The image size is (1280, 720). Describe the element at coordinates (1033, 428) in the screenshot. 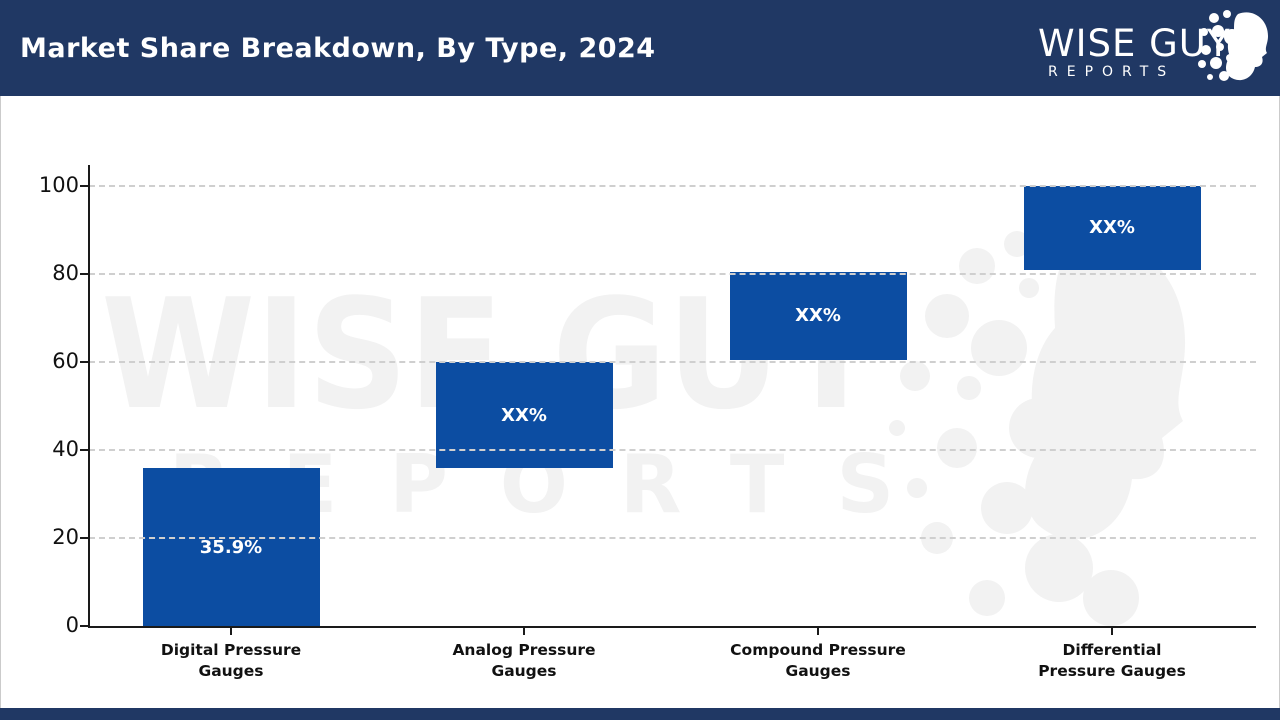

I see `watermark-head-icon` at that location.